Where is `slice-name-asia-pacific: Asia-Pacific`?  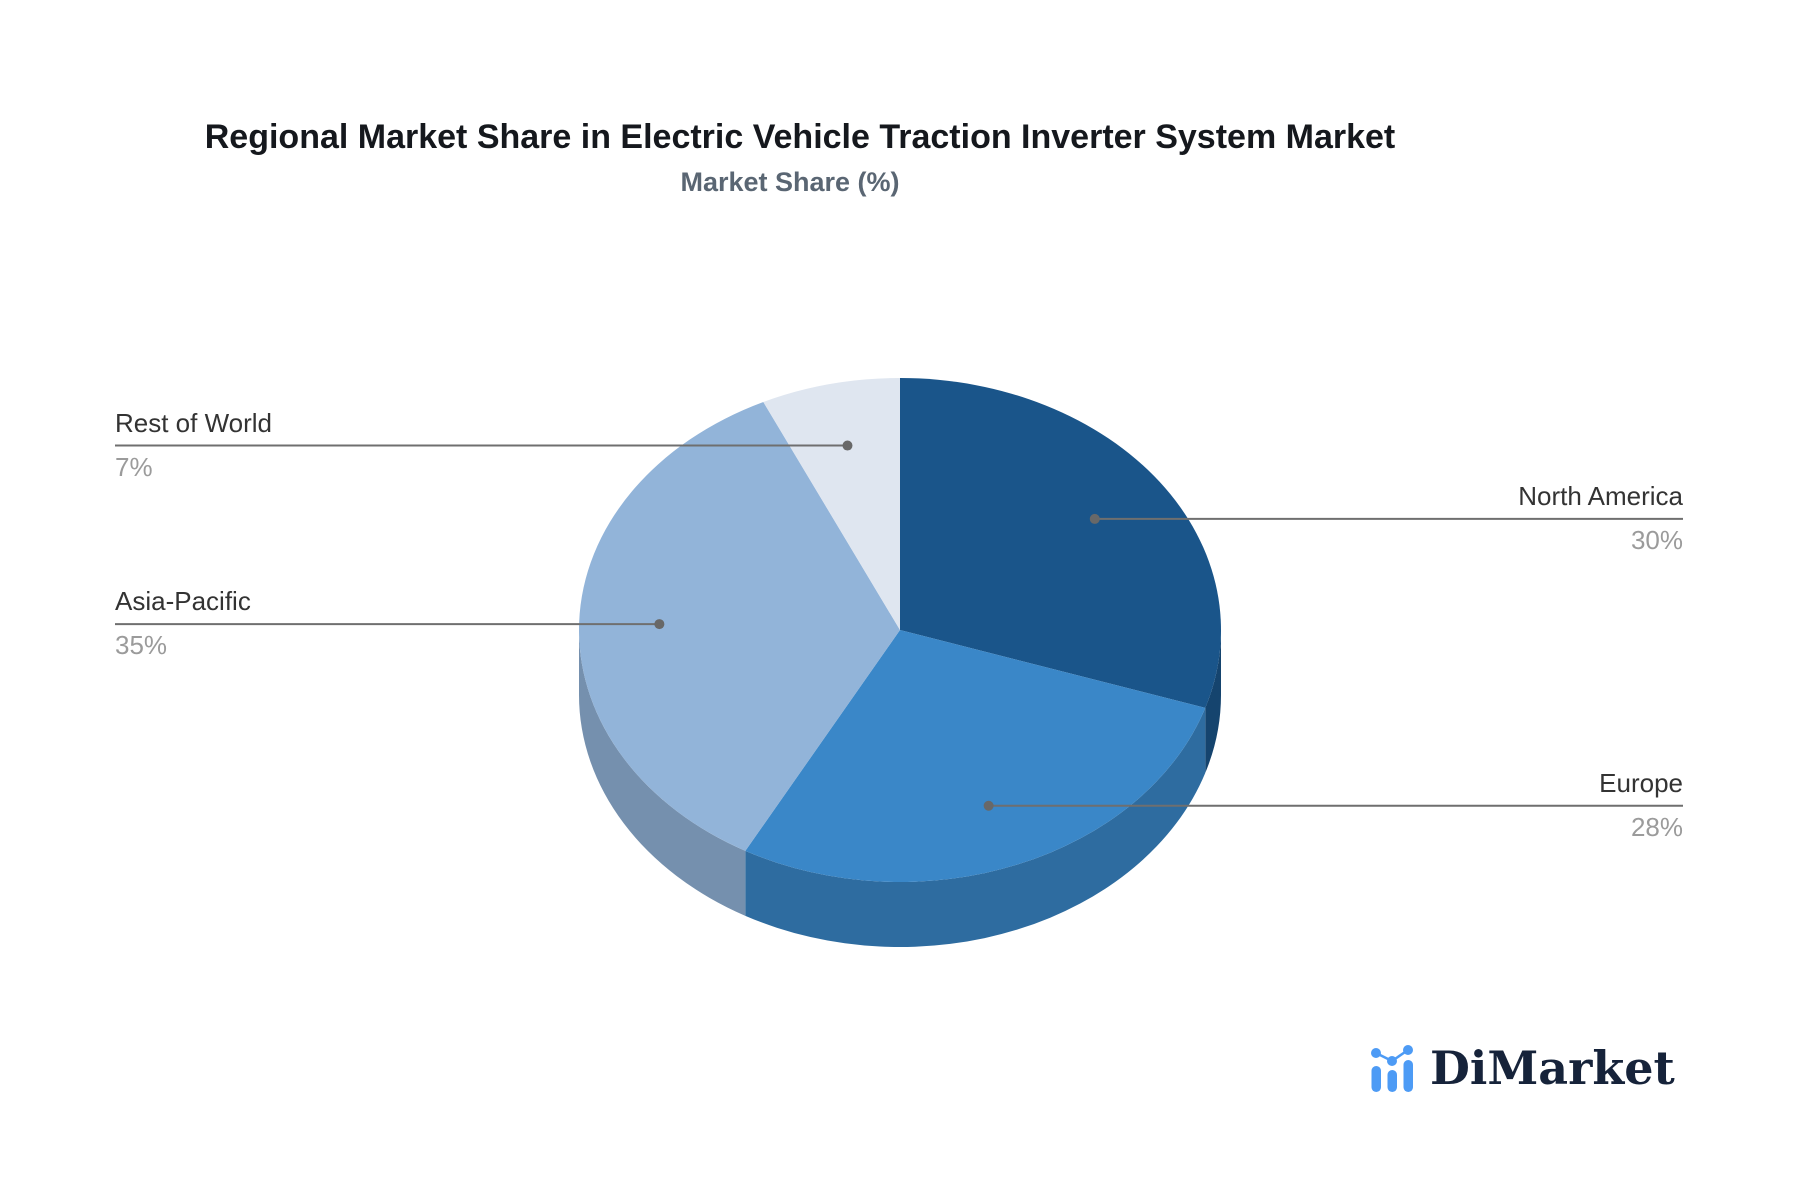 slice-name-asia-pacific: Asia-Pacific is located at coordinates (183, 601).